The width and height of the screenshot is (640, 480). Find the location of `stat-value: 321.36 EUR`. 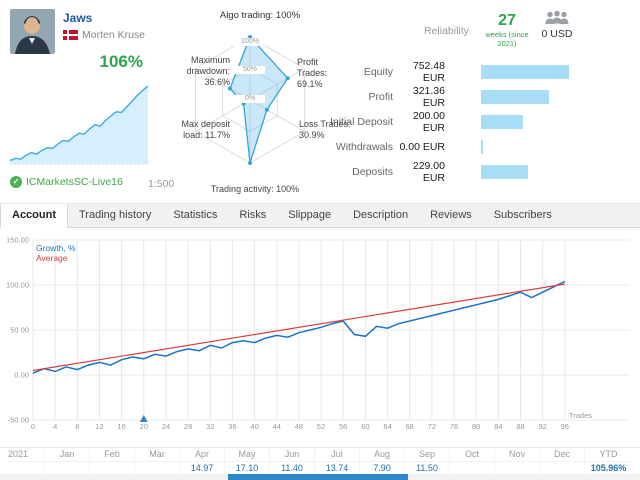

stat-value: 321.36 EUR is located at coordinates (428, 96).